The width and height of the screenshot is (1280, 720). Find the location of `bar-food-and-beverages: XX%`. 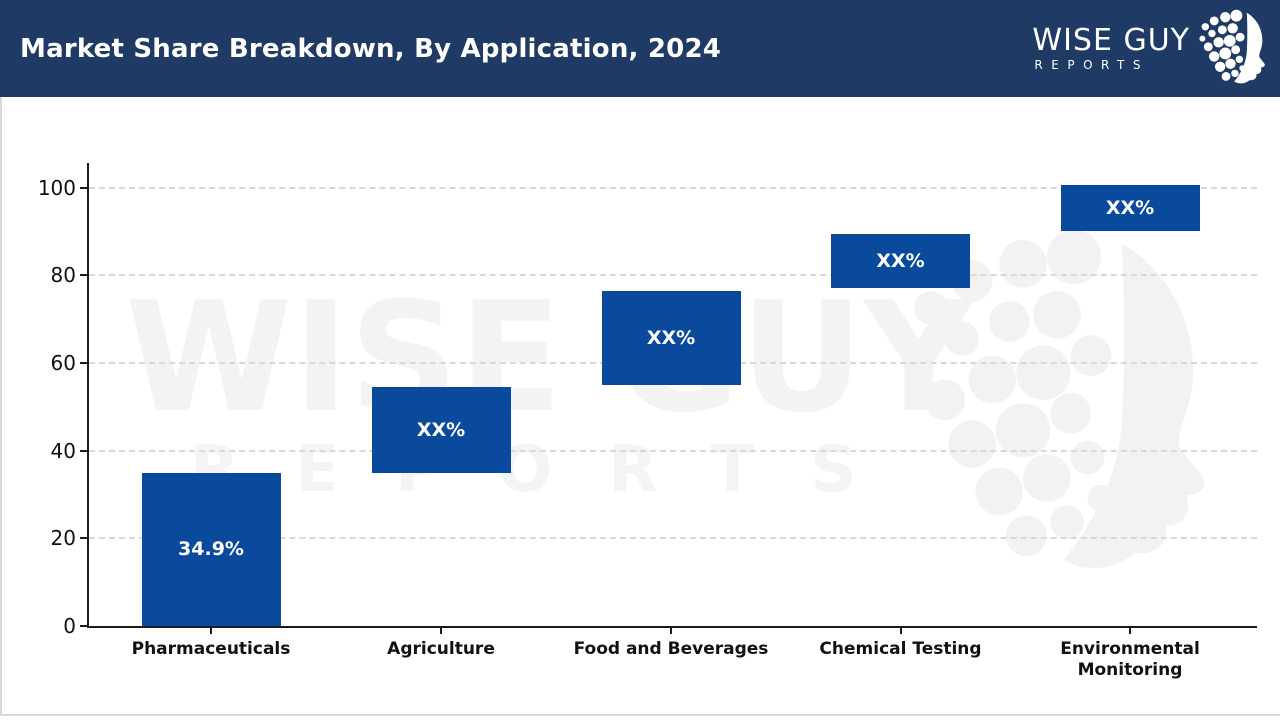

bar-food-and-beverages: XX% is located at coordinates (671, 337).